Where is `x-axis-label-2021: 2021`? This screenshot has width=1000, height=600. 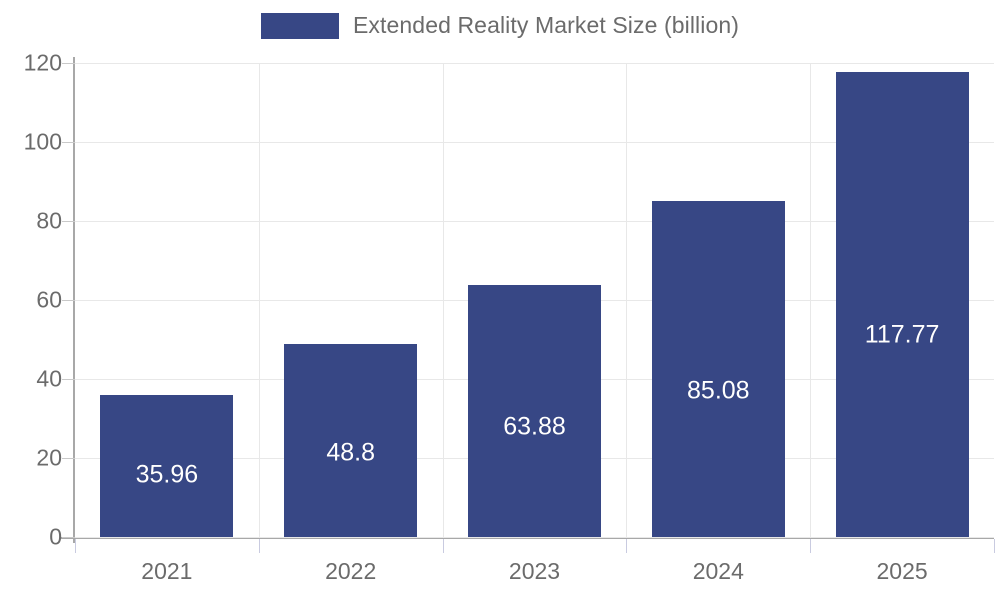 x-axis-label-2021: 2021 is located at coordinates (167, 571).